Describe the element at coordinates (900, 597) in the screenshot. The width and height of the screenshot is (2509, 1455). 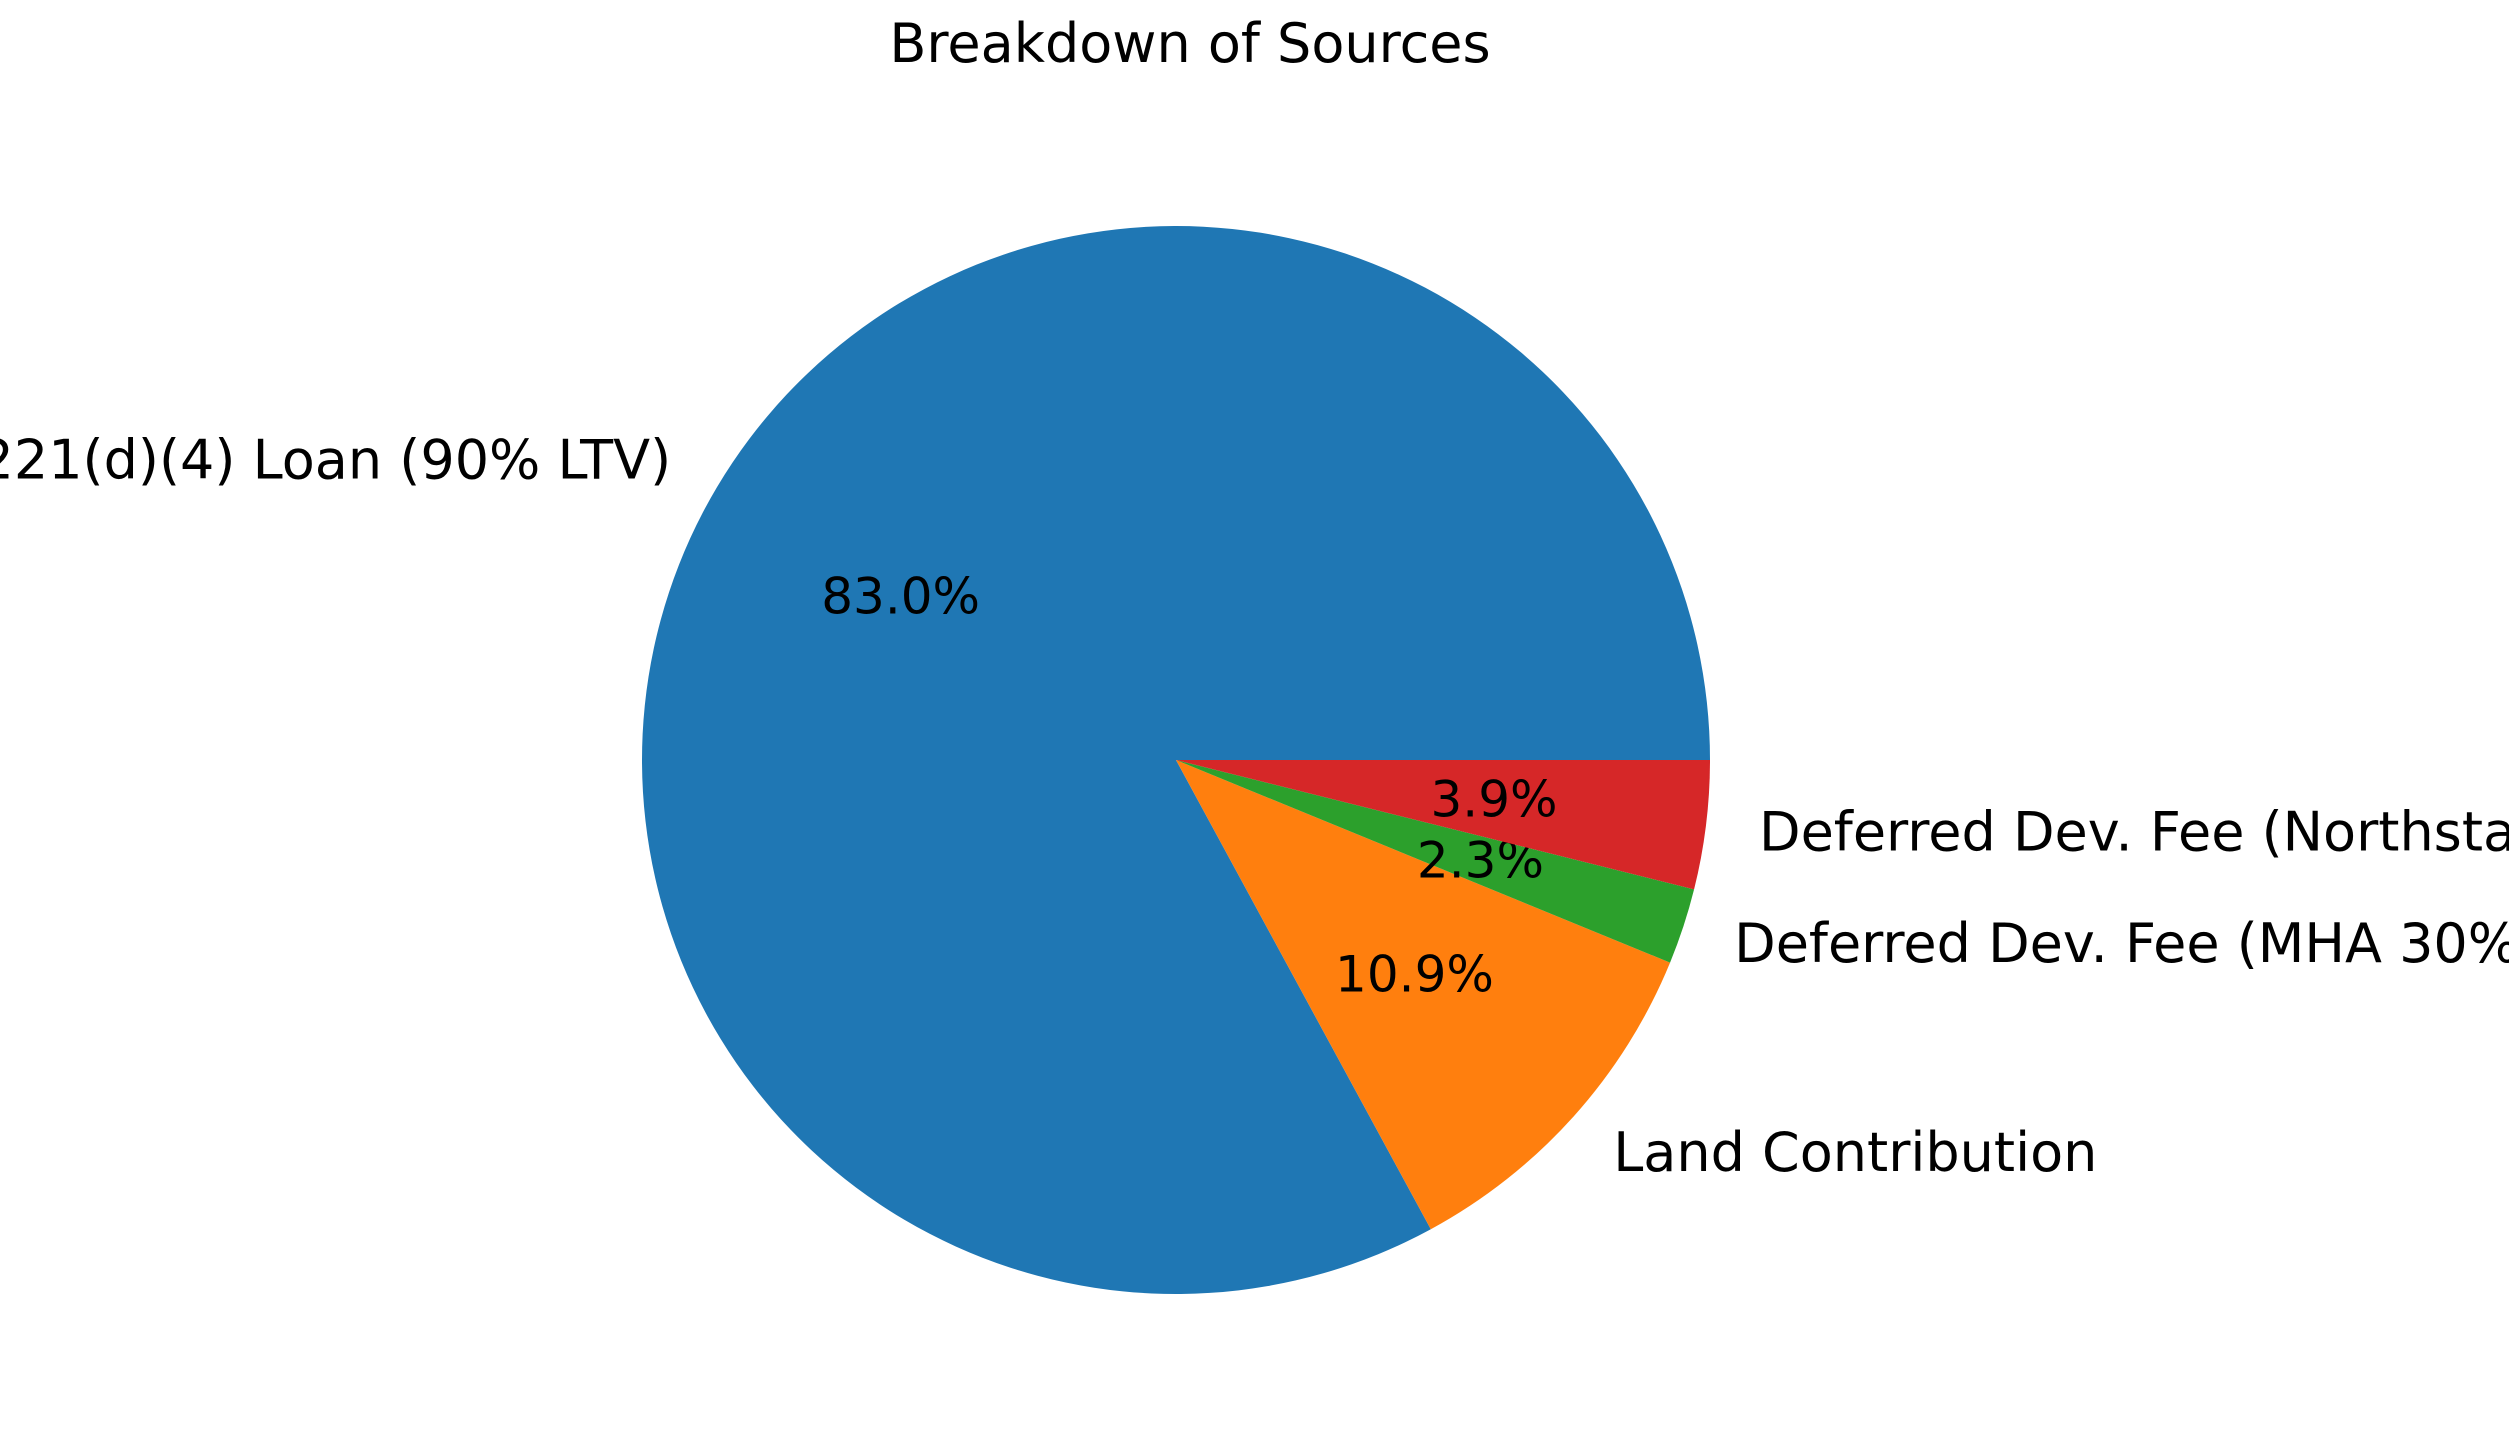
I see `pct-label-0: 83.0%` at that location.